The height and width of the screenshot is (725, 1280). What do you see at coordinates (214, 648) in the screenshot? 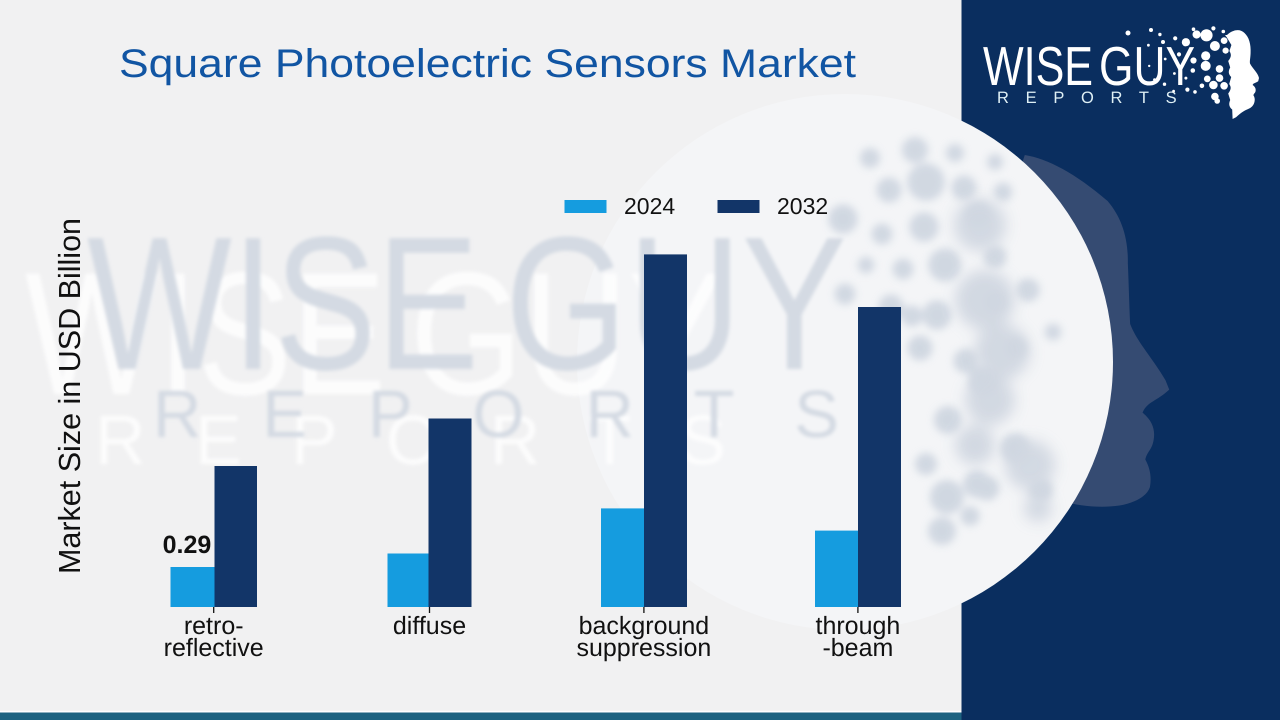
I see `svg-text: reflective` at bounding box center [214, 648].